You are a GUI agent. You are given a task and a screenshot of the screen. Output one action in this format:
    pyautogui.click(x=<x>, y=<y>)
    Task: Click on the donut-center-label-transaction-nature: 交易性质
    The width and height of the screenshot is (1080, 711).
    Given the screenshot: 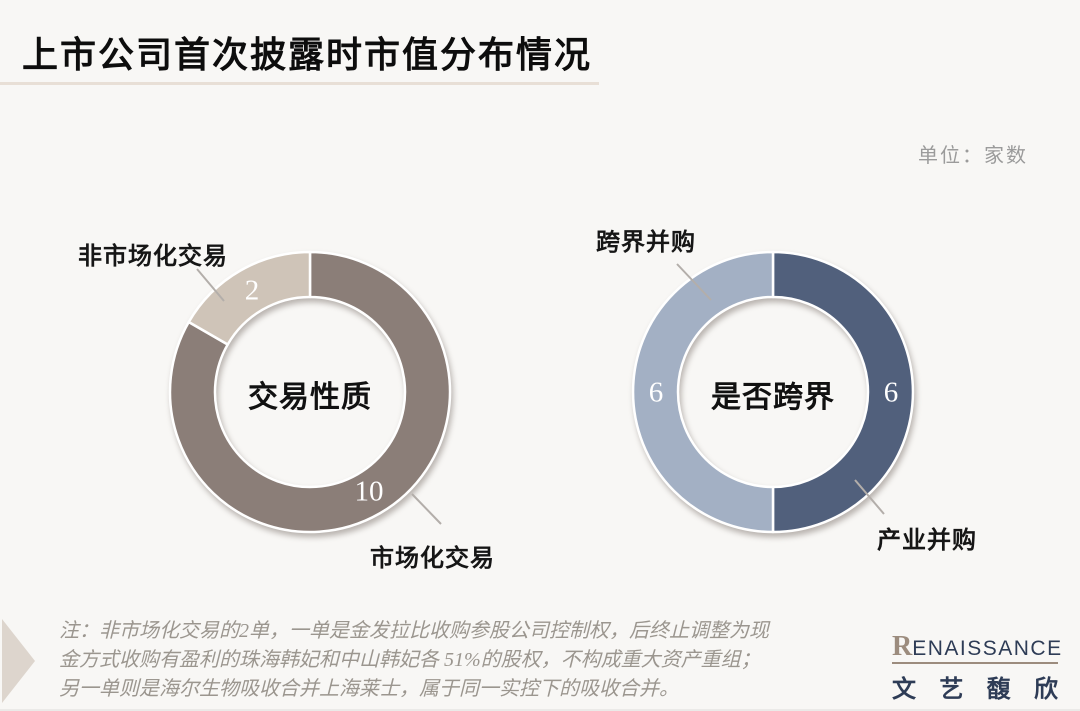 What is the action you would take?
    pyautogui.click(x=310, y=397)
    